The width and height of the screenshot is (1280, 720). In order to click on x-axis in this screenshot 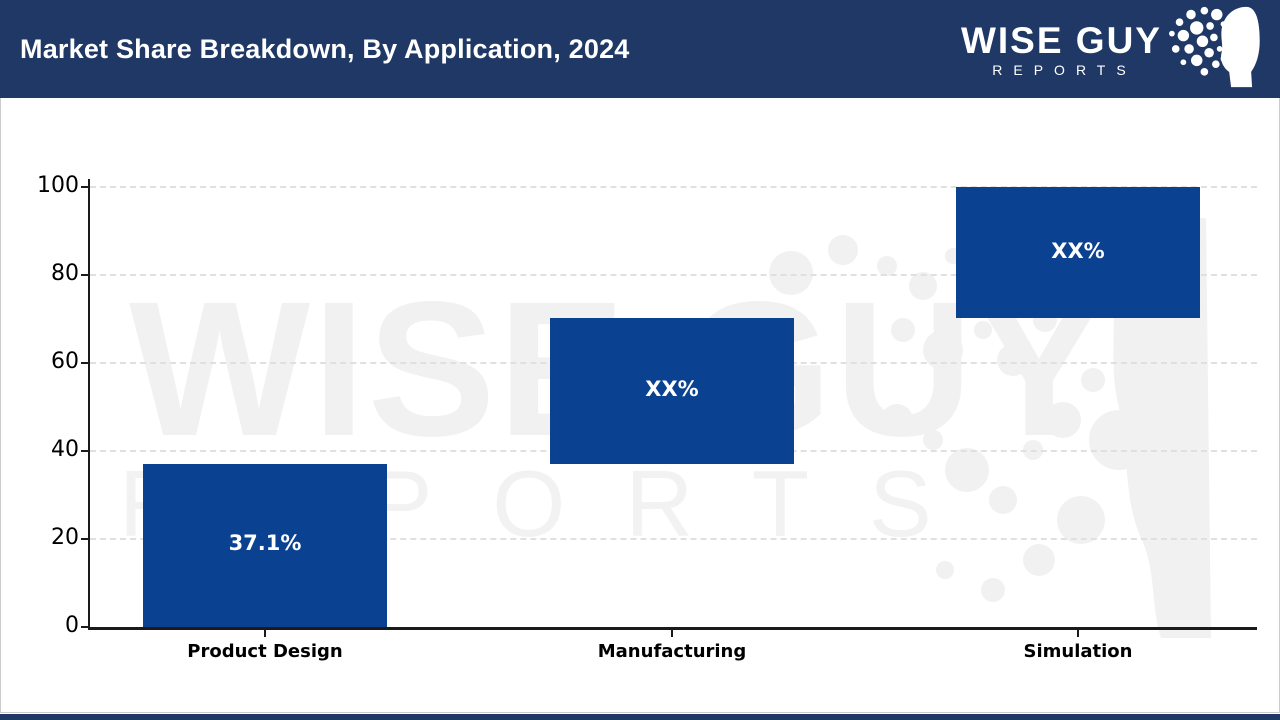, I will do `click(672, 628)`.